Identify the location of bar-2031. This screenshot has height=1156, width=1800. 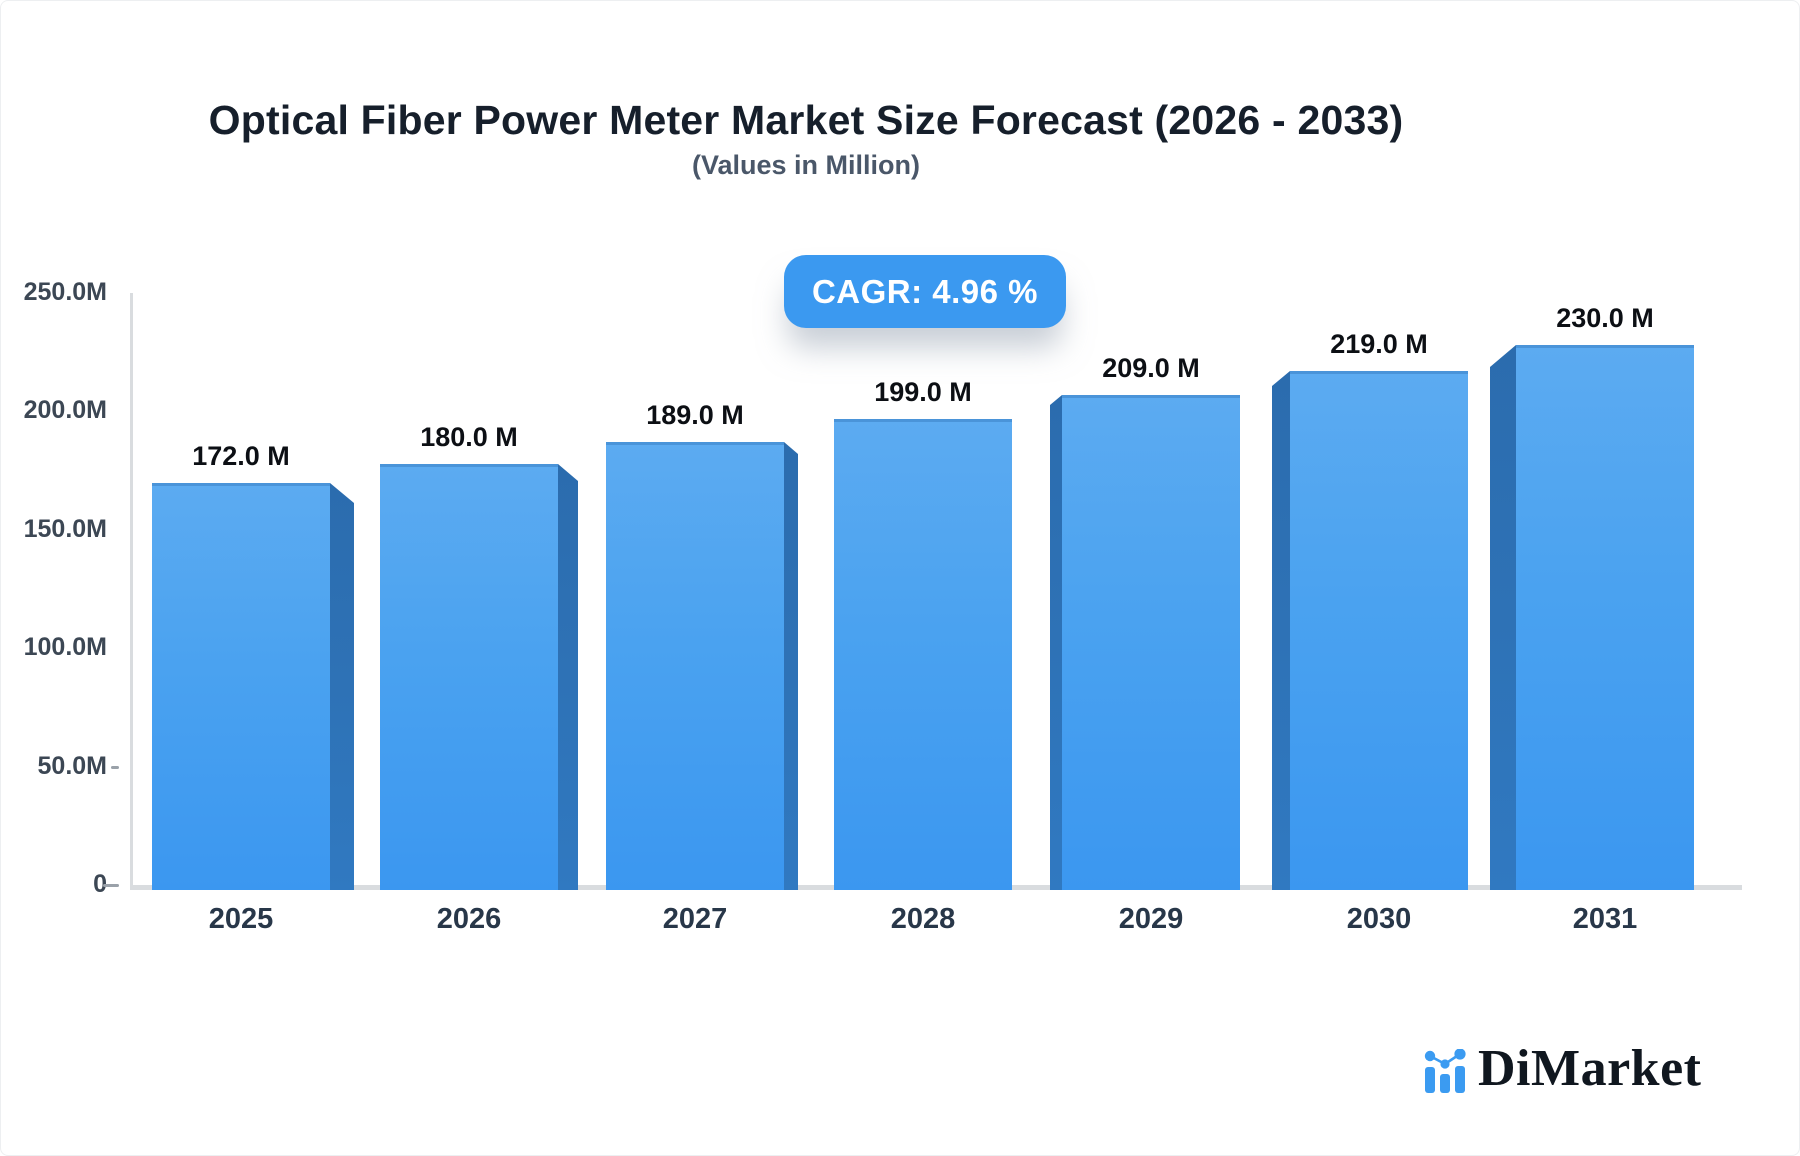
(1592, 617).